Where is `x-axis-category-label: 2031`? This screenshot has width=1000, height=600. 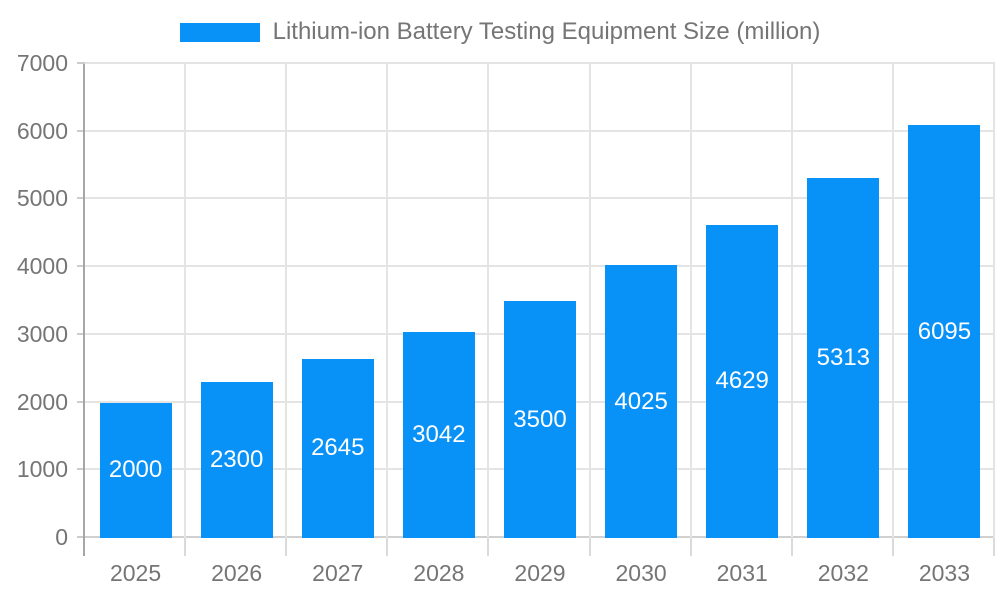
x-axis-category-label: 2031 is located at coordinates (742, 573).